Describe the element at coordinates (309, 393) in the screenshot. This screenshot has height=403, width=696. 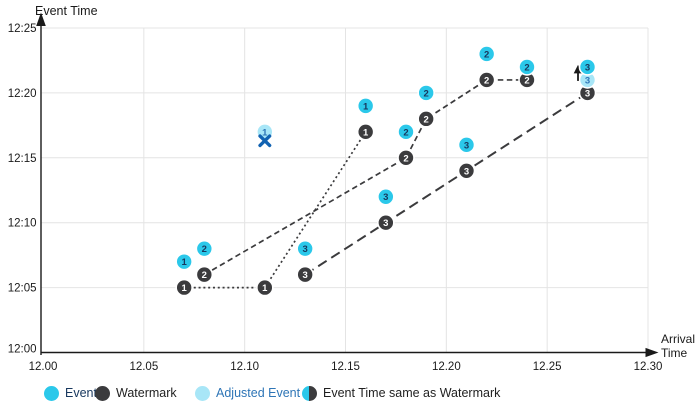
I see `legend-split-icon` at that location.